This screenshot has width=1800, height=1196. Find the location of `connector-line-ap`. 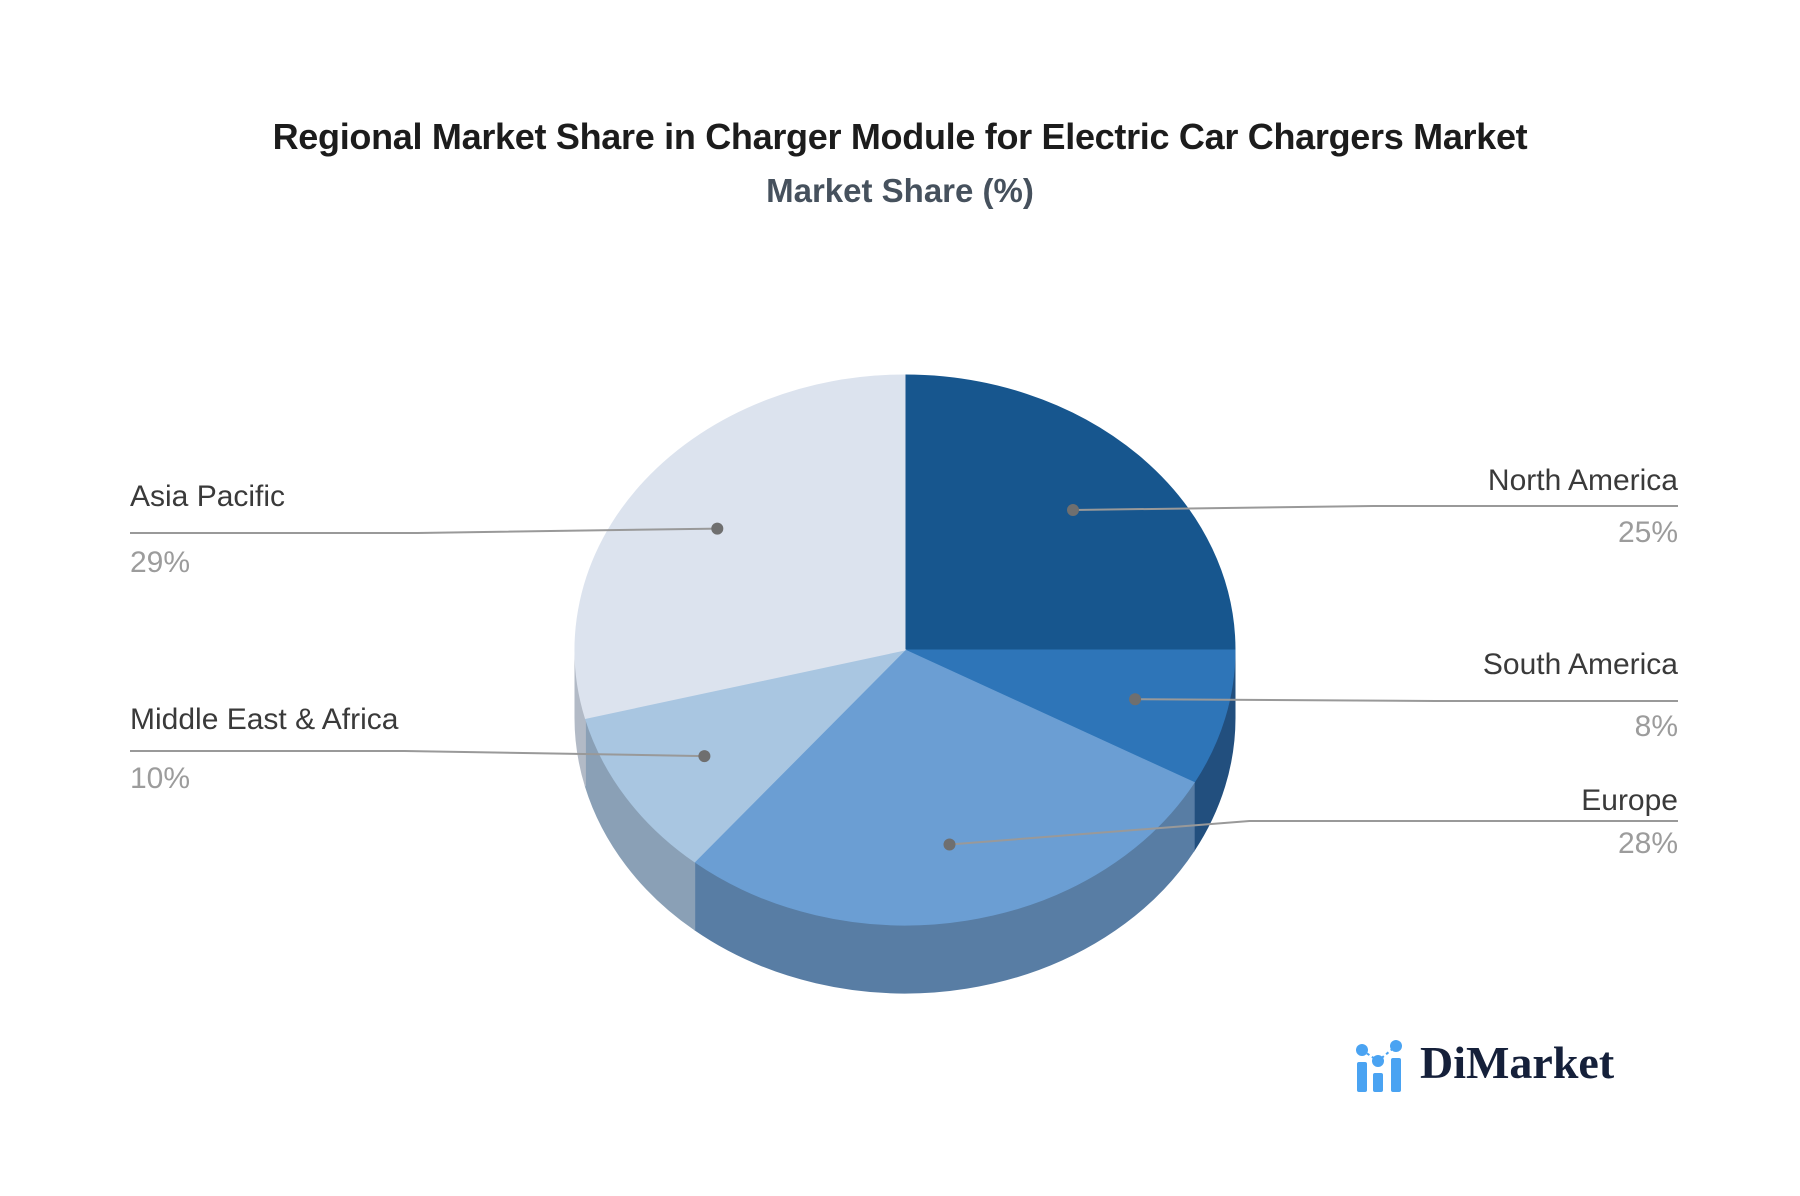

connector-line-ap is located at coordinates (424, 530).